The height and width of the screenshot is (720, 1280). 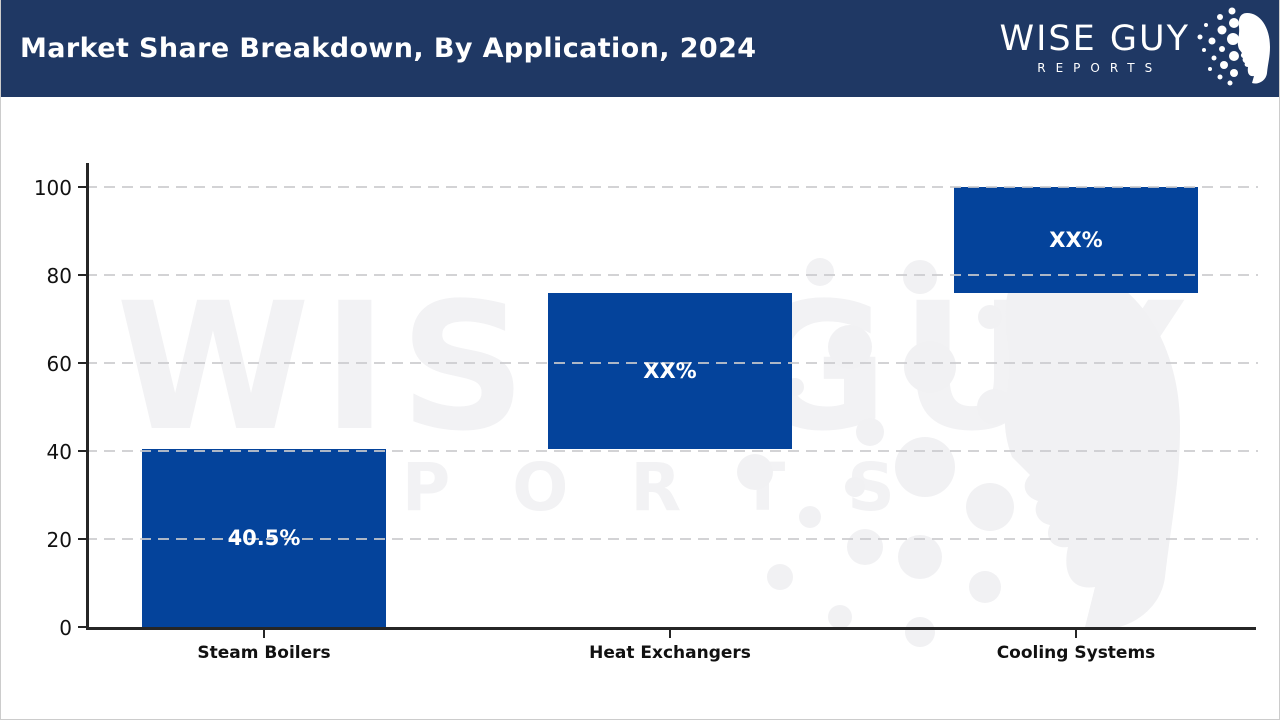 I want to click on x-tick-label-cooling-systems: Cooling Systems, so click(x=1076, y=653).